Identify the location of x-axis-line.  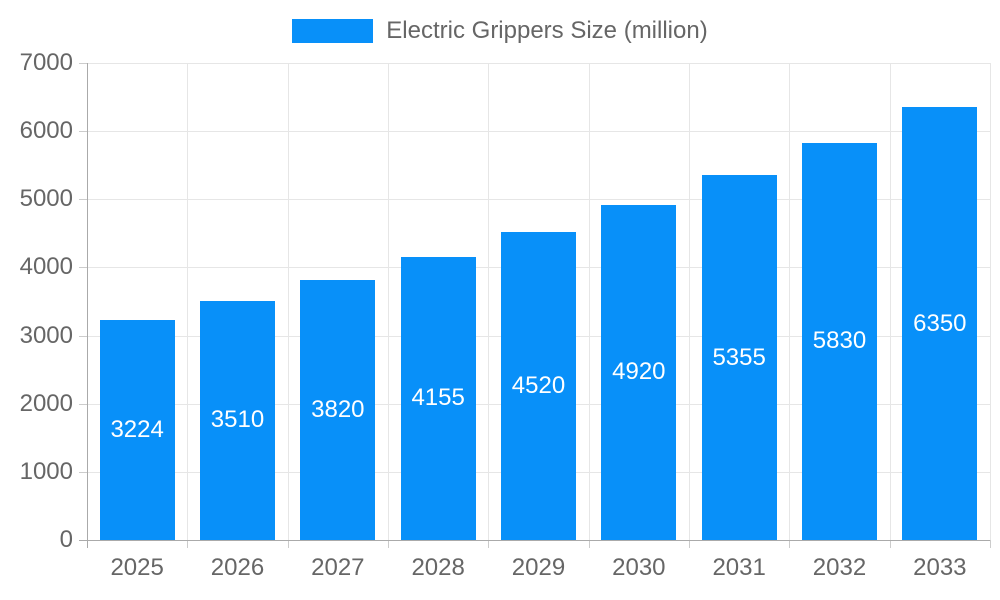
(534, 540).